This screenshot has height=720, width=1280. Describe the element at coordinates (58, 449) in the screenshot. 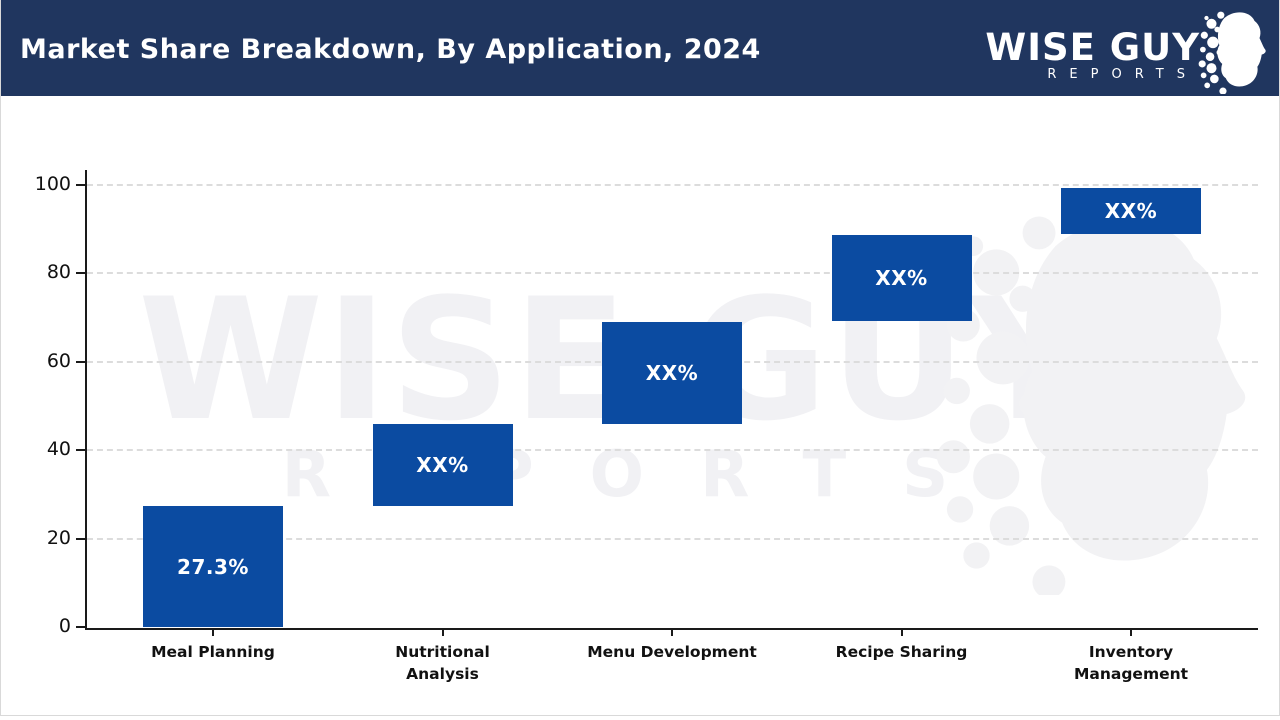

I see `y-tick-label: 40` at that location.